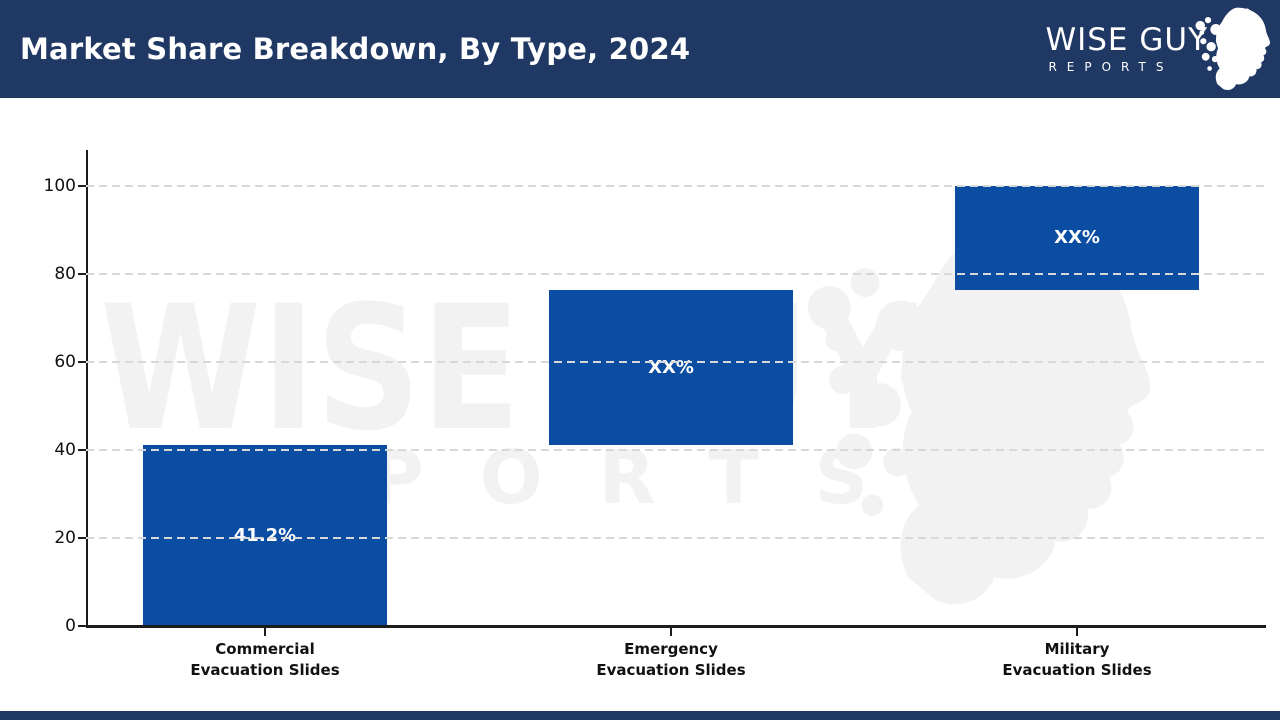 Image resolution: width=1280 pixels, height=720 pixels. I want to click on gridline-y80, so click(676, 274).